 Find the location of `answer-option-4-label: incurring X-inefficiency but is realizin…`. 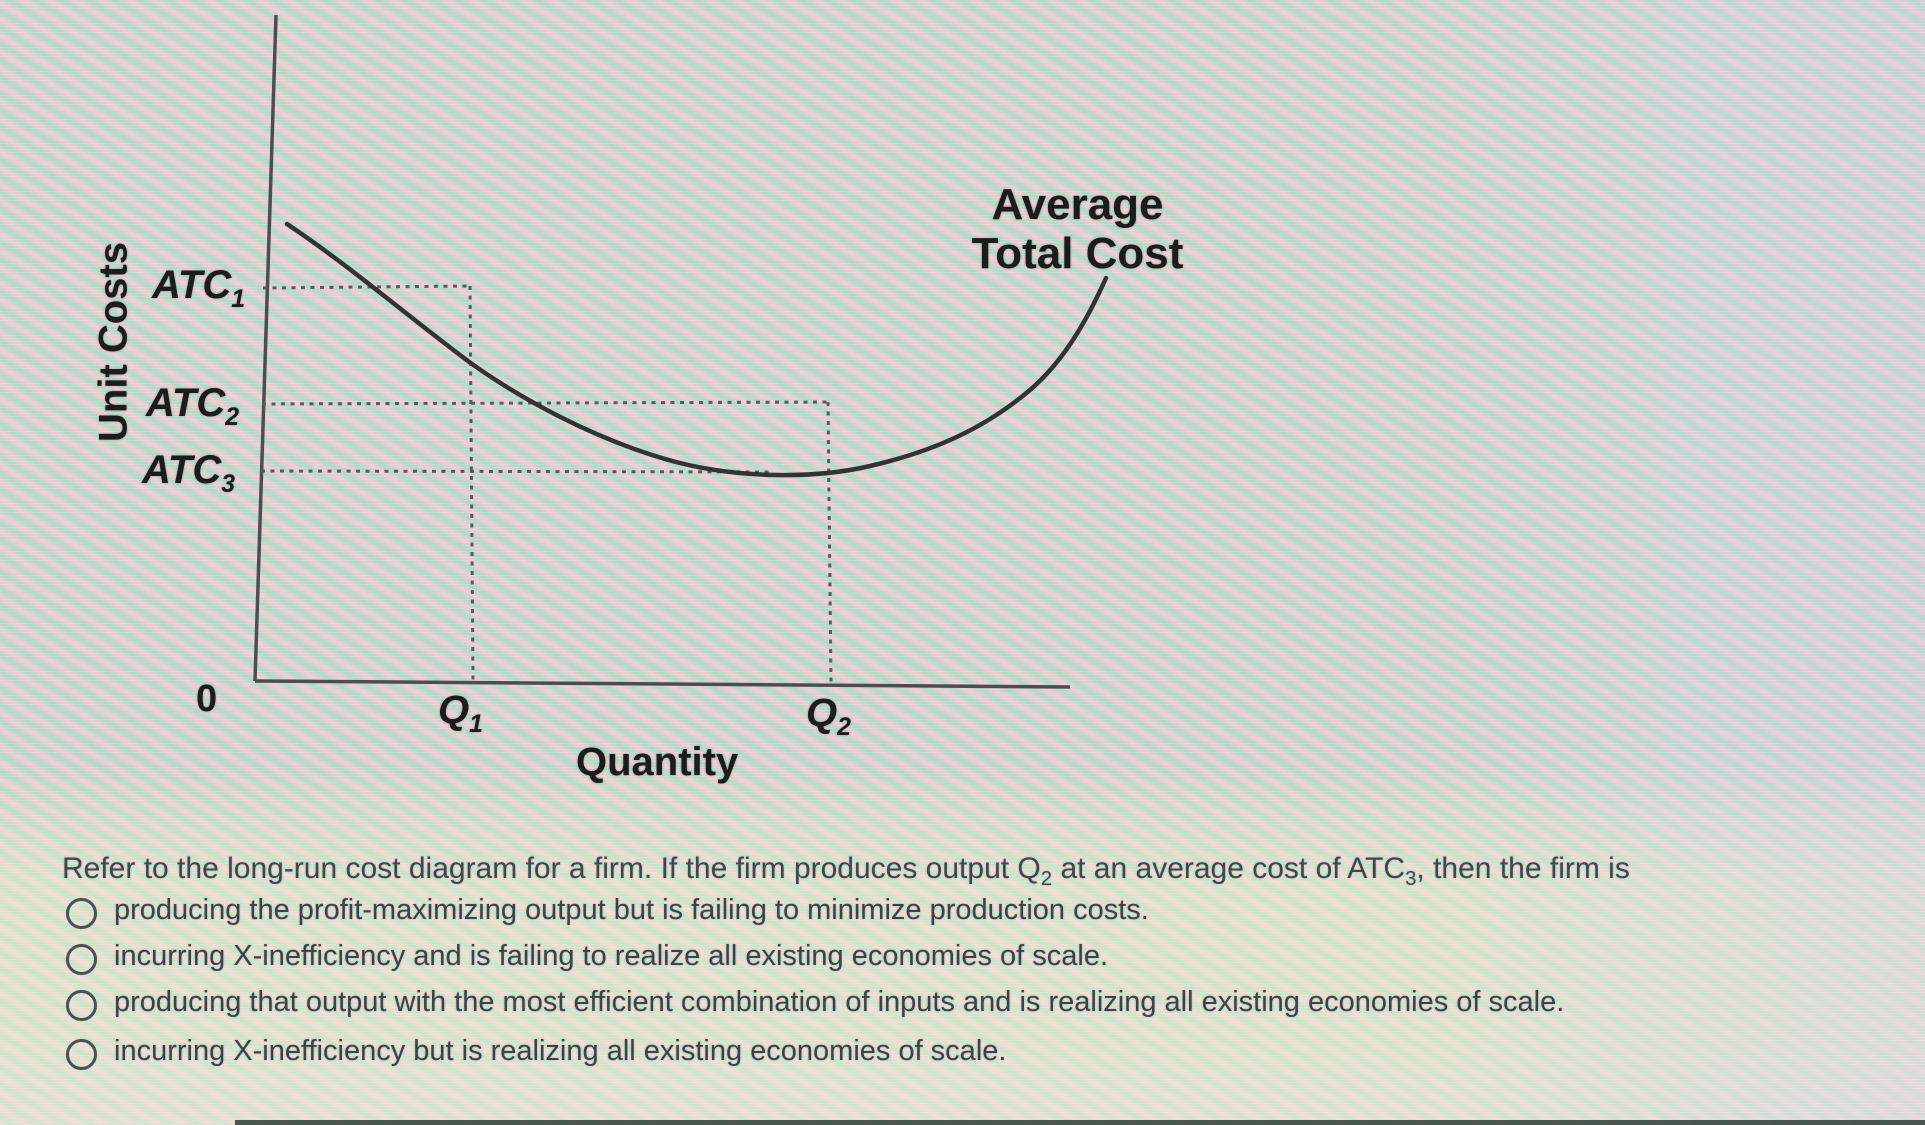

answer-option-4-label: incurring X-inefficiency but is realizin… is located at coordinates (560, 1051).